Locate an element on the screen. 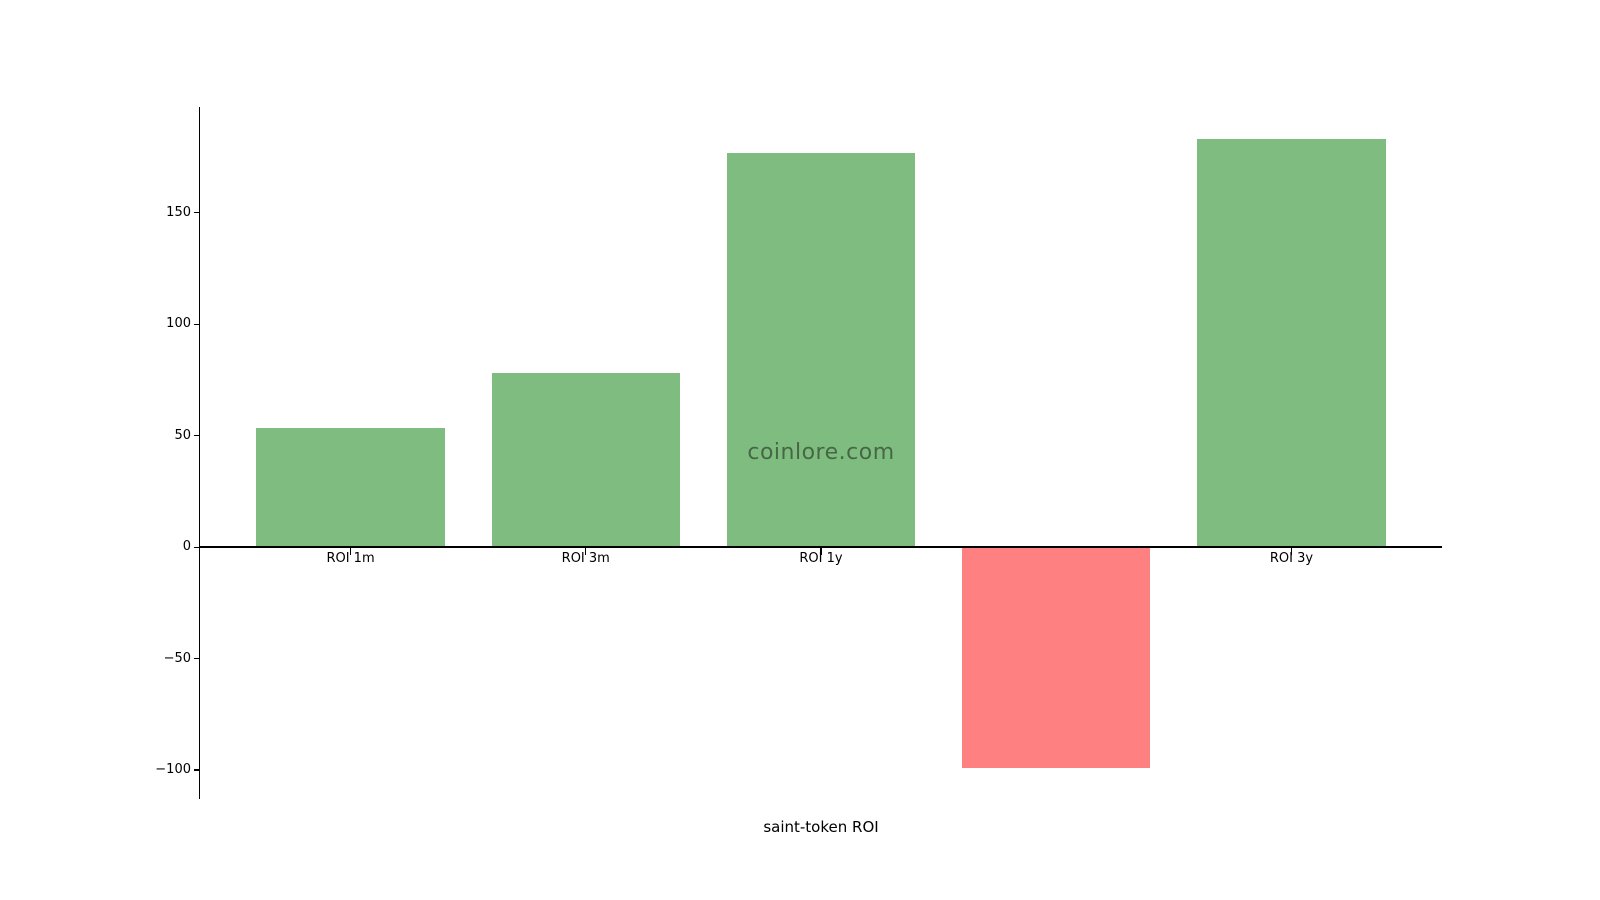  y-tick-label: 100 is located at coordinates (178, 324).